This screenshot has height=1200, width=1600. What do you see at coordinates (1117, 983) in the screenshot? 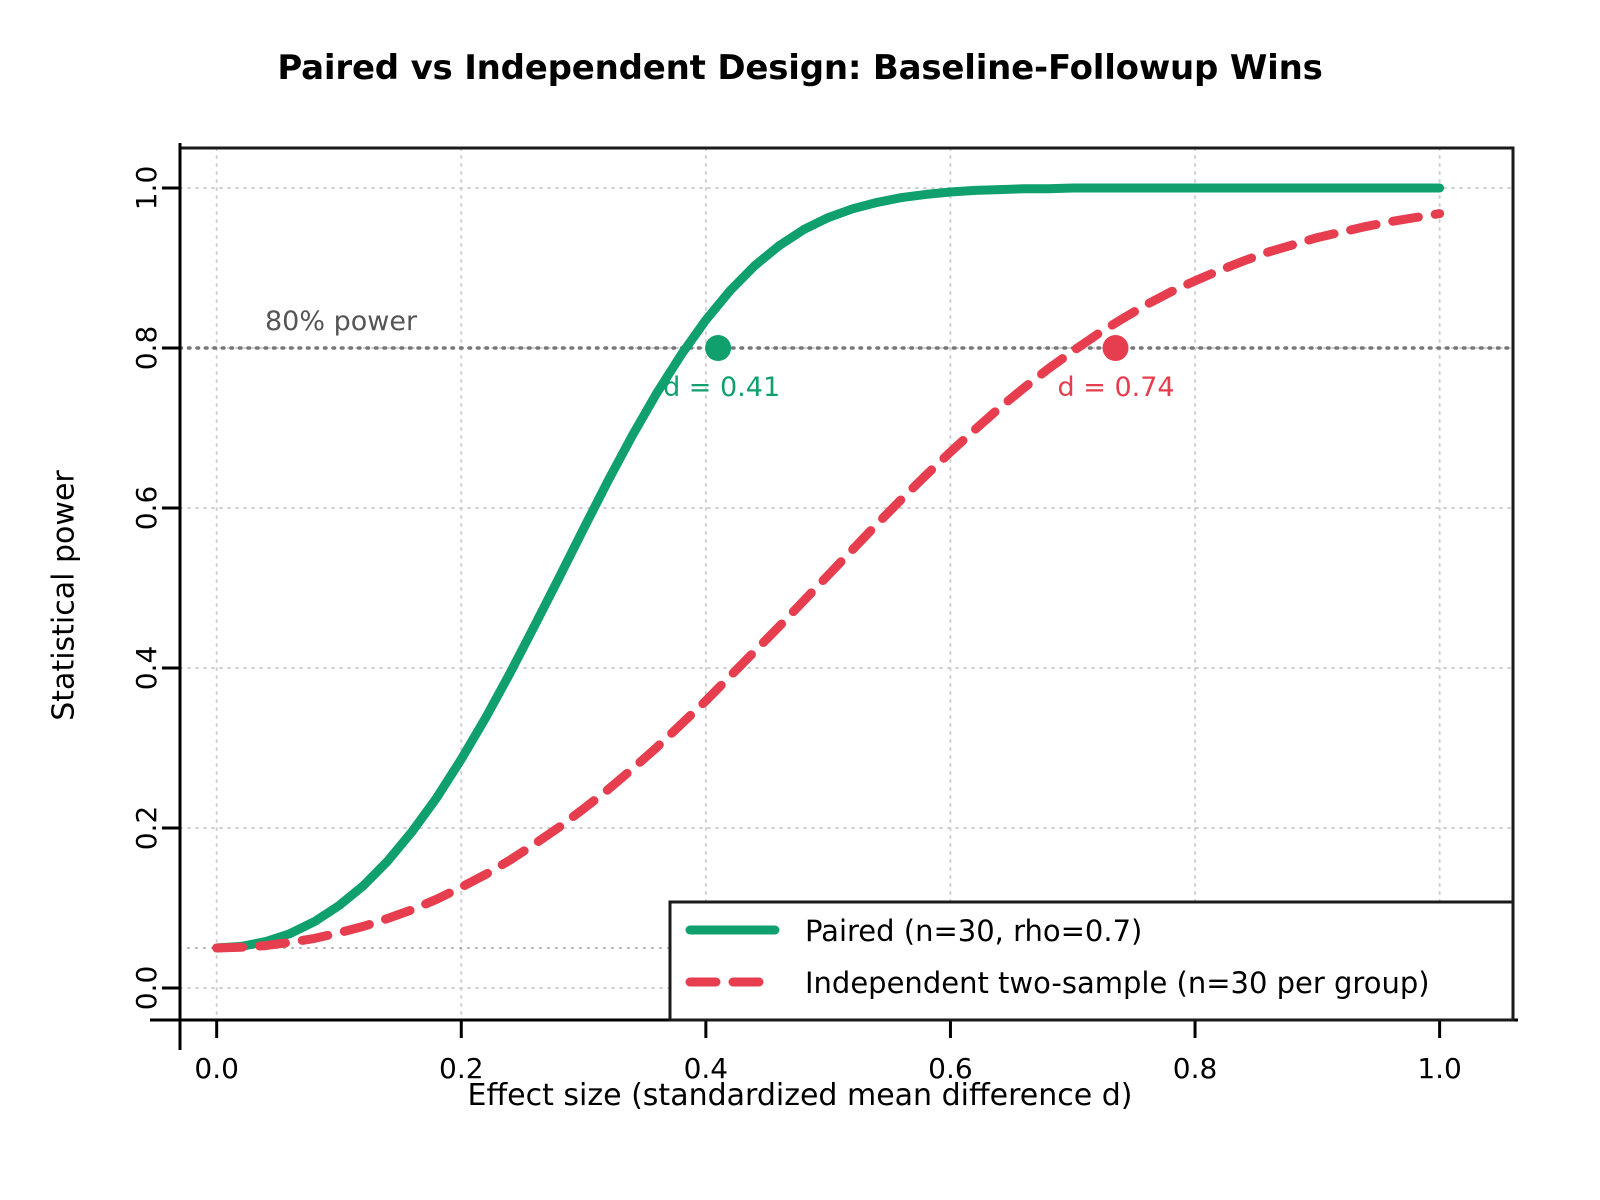
I see `legend-label: Independent two-sample (n=30 per group)` at bounding box center [1117, 983].